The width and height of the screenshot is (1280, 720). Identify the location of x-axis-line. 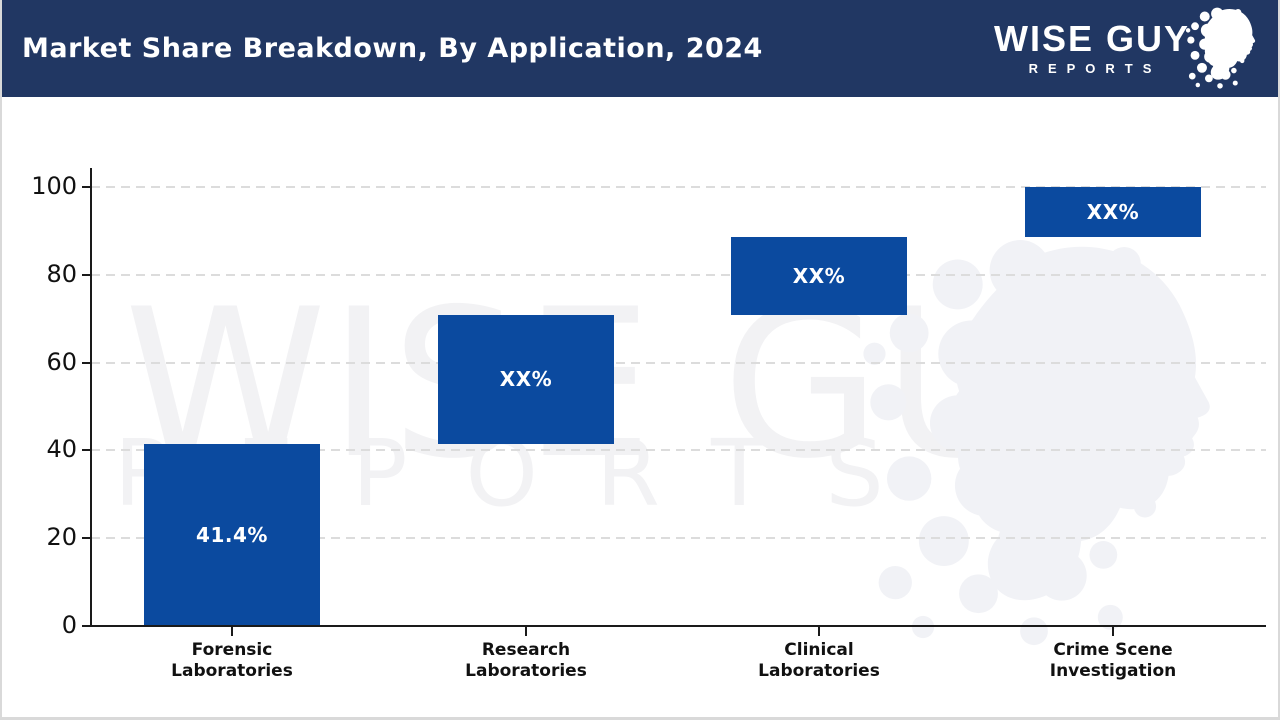
(678, 626).